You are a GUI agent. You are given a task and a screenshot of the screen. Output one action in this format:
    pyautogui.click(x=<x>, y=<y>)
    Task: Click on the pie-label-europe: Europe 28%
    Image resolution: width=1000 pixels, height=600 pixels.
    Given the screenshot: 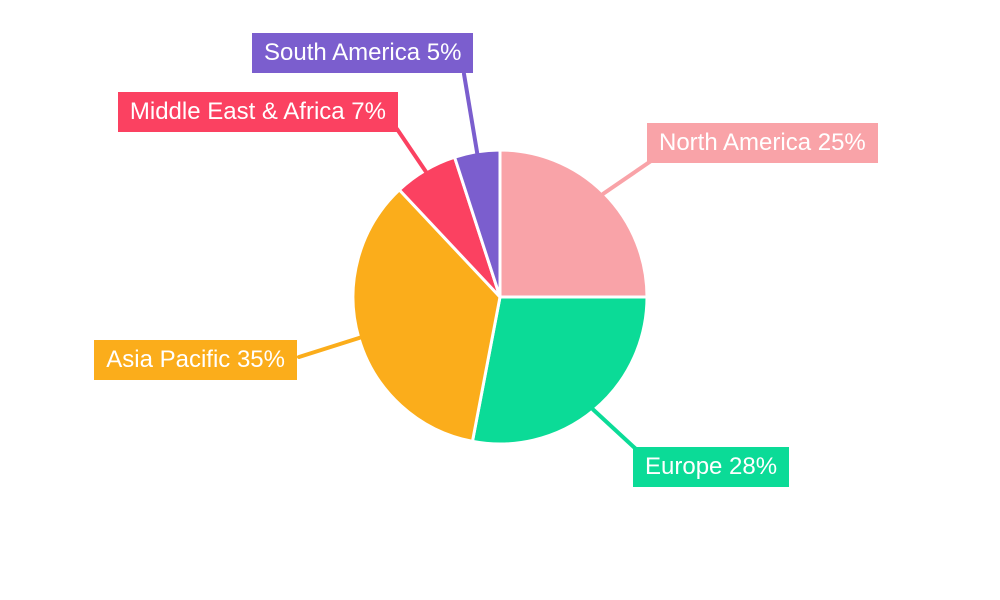 What is the action you would take?
    pyautogui.click(x=711, y=467)
    